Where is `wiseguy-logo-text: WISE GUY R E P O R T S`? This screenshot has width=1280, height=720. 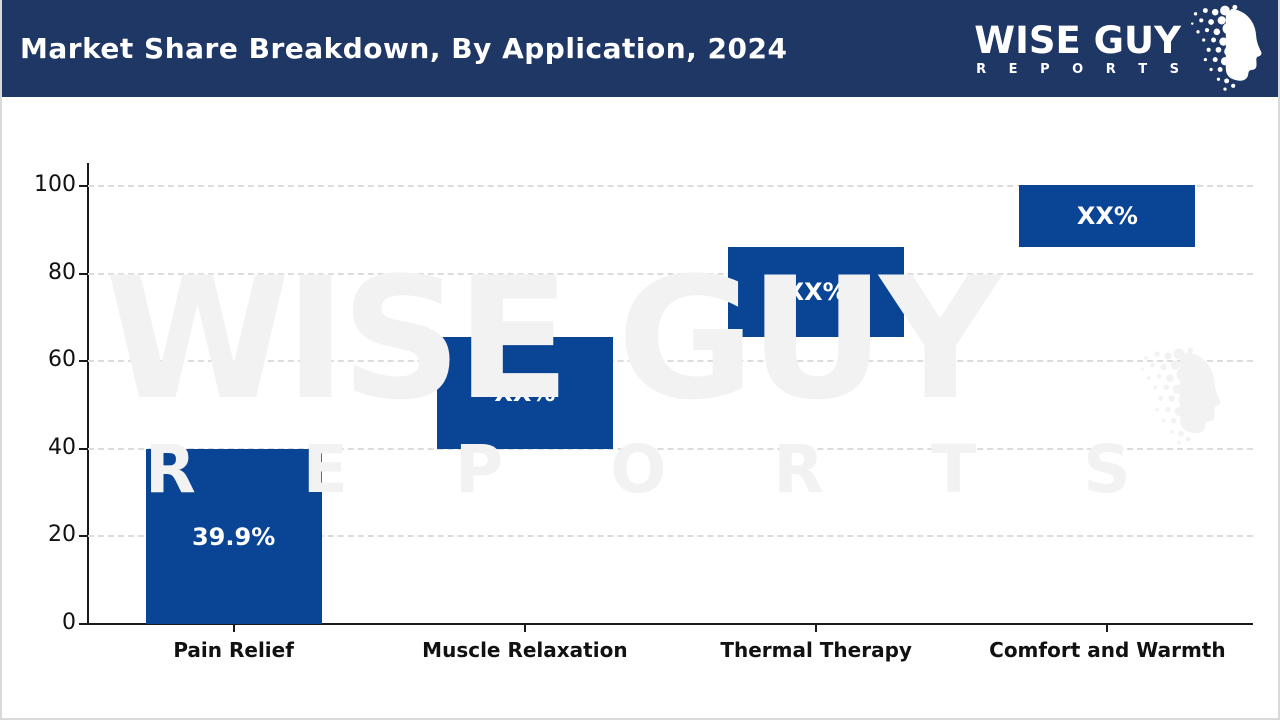 wiseguy-logo-text: WISE GUY R E P O R T S is located at coordinates (1077, 49).